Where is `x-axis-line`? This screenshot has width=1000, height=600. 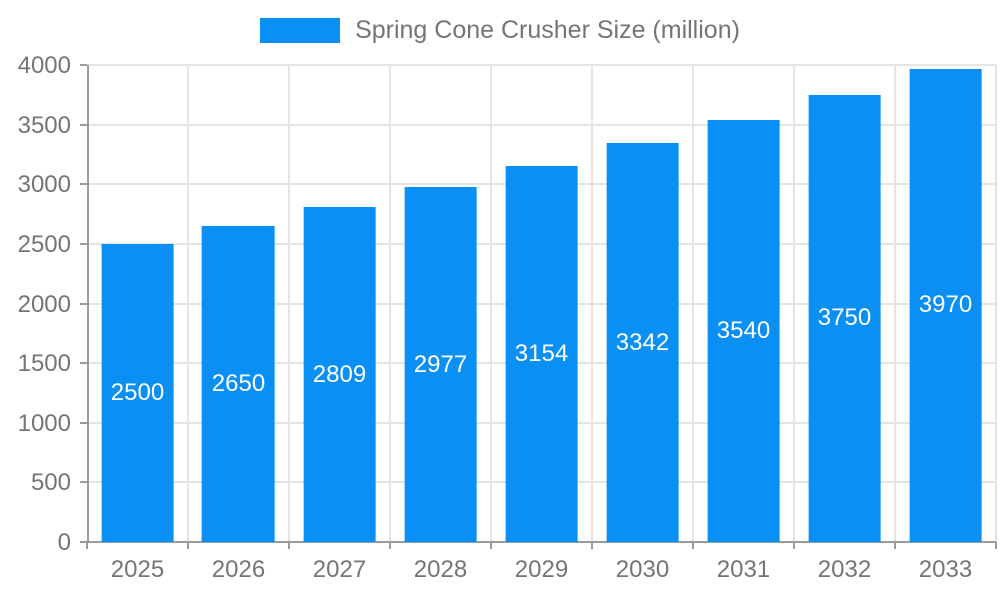 x-axis-line is located at coordinates (538, 542).